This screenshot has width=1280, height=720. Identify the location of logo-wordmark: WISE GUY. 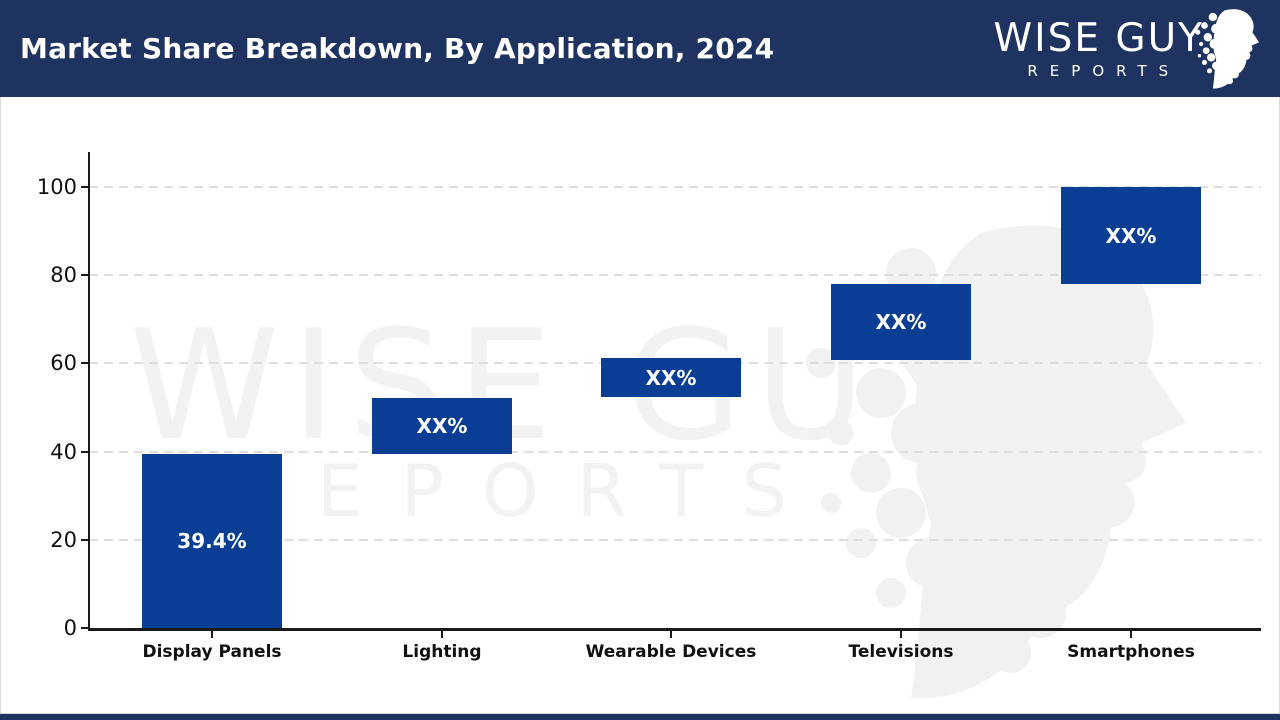
(1098, 38).